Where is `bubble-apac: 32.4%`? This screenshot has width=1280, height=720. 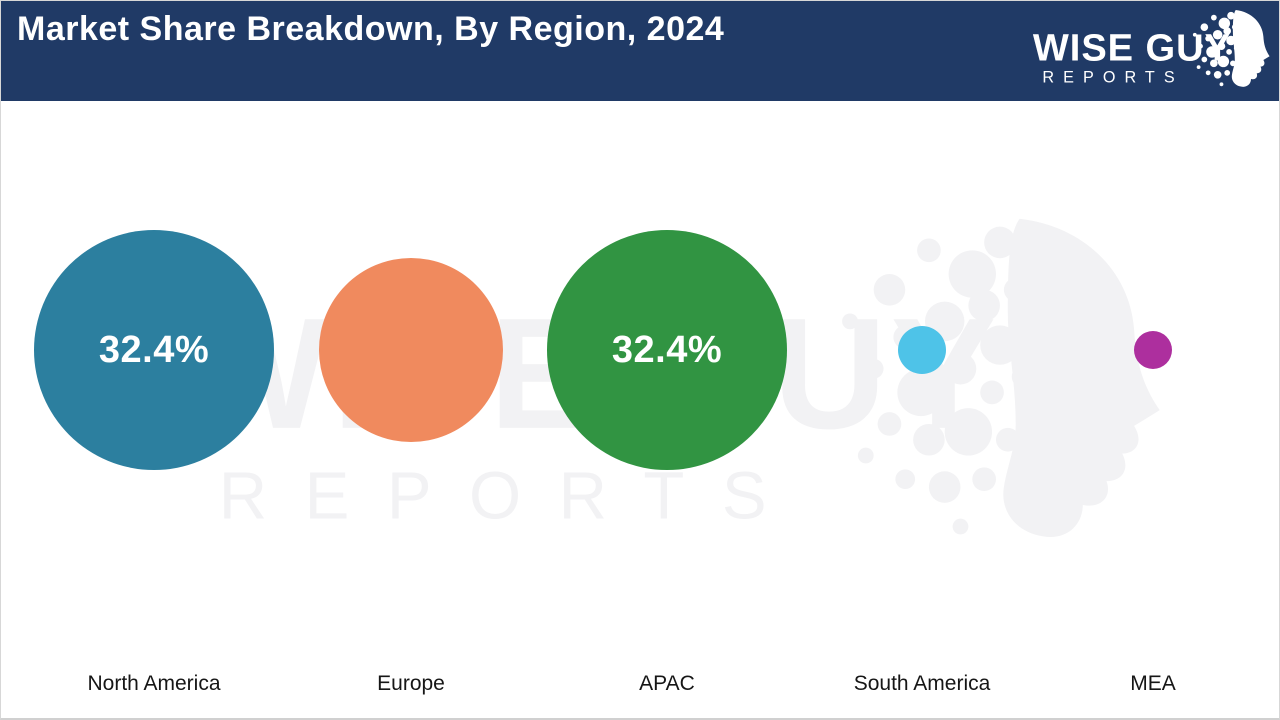
bubble-apac: 32.4% is located at coordinates (667, 350).